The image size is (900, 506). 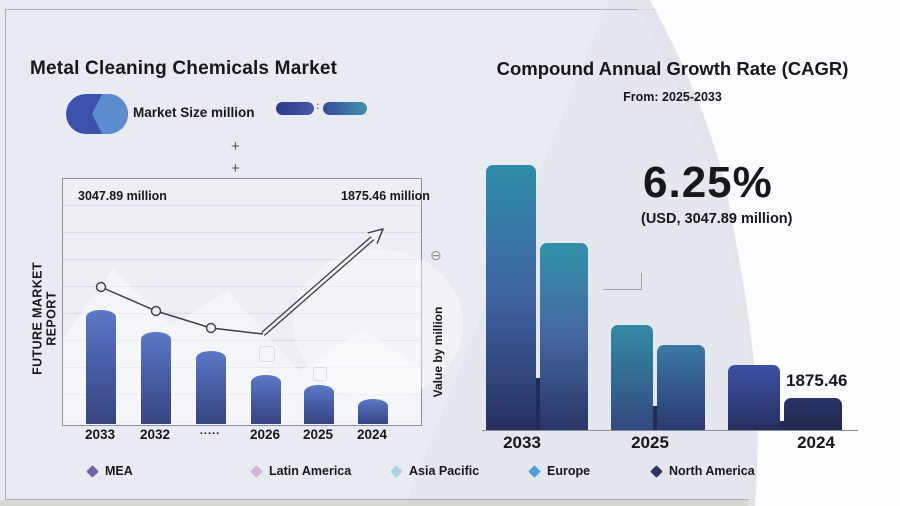 What do you see at coordinates (345, 108) in the screenshot?
I see `pill-shape-teal` at bounding box center [345, 108].